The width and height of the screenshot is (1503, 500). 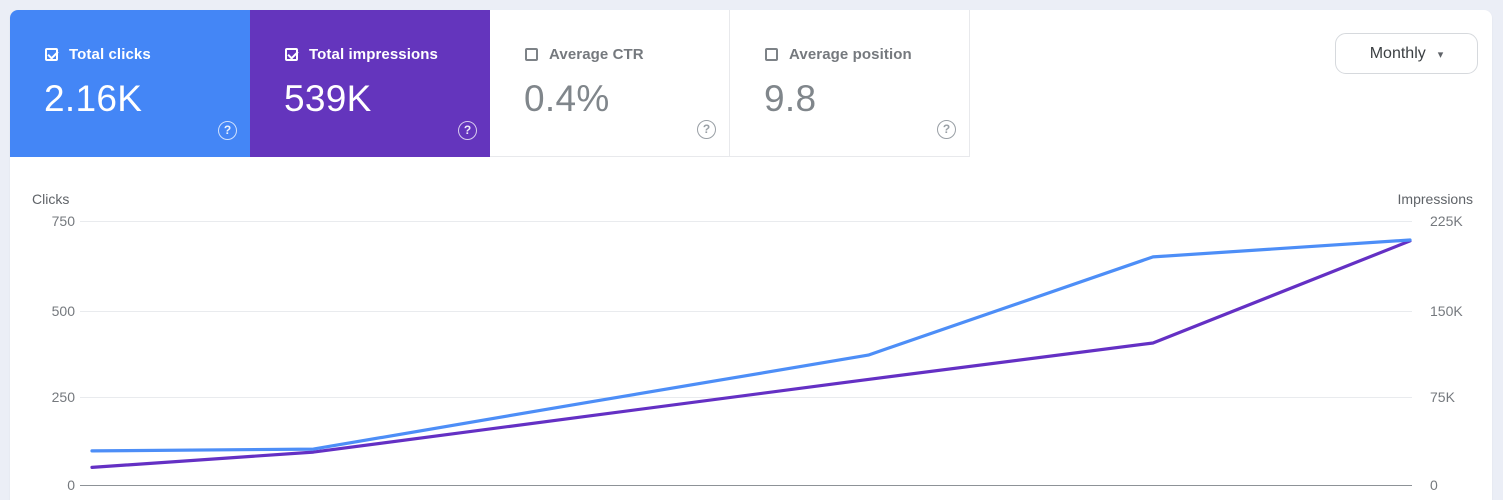 I want to click on date-grouping-dropdown: Monthly ▾, so click(x=1406, y=53).